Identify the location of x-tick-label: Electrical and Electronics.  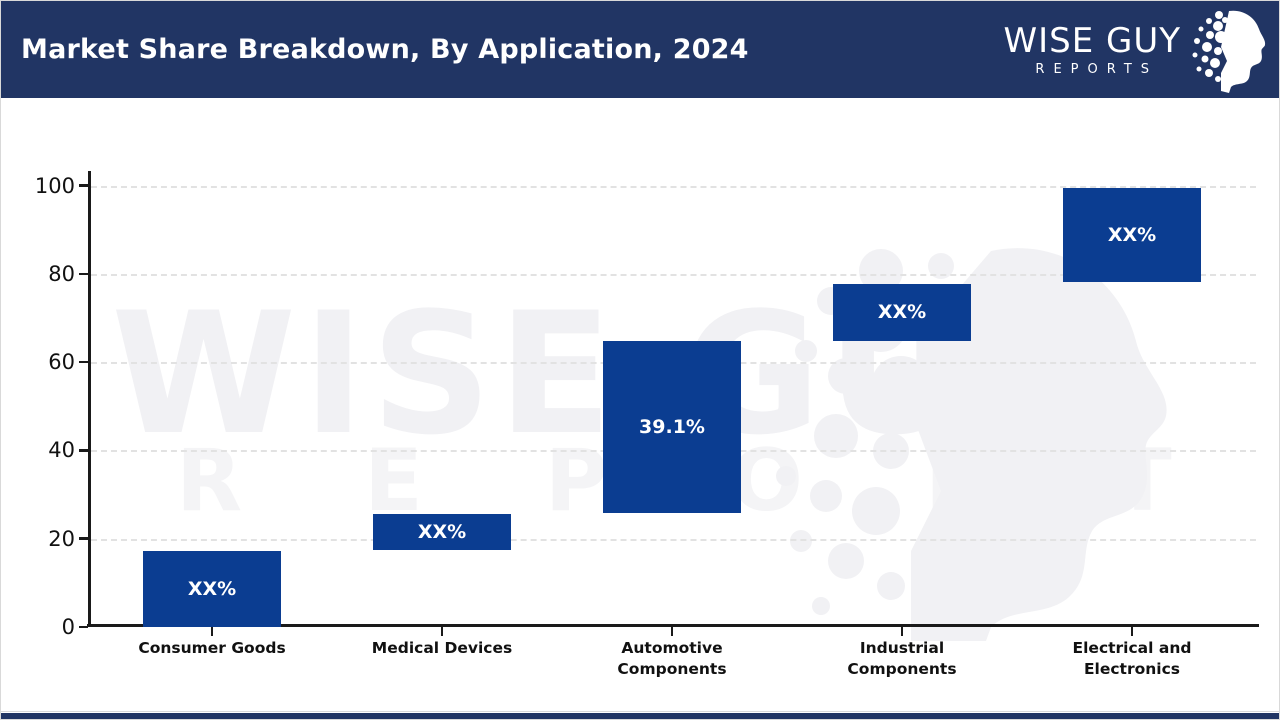
(1132, 658).